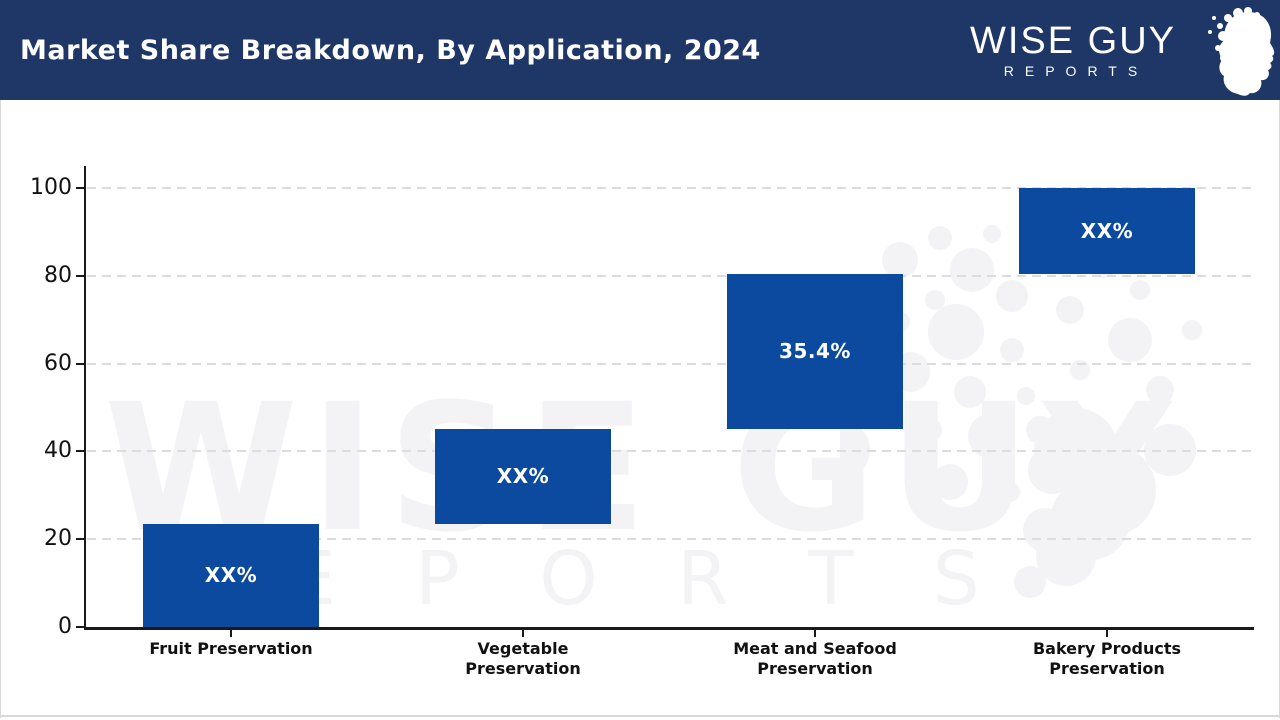 Image resolution: width=1280 pixels, height=720 pixels. I want to click on y-axis-line, so click(85, 397).